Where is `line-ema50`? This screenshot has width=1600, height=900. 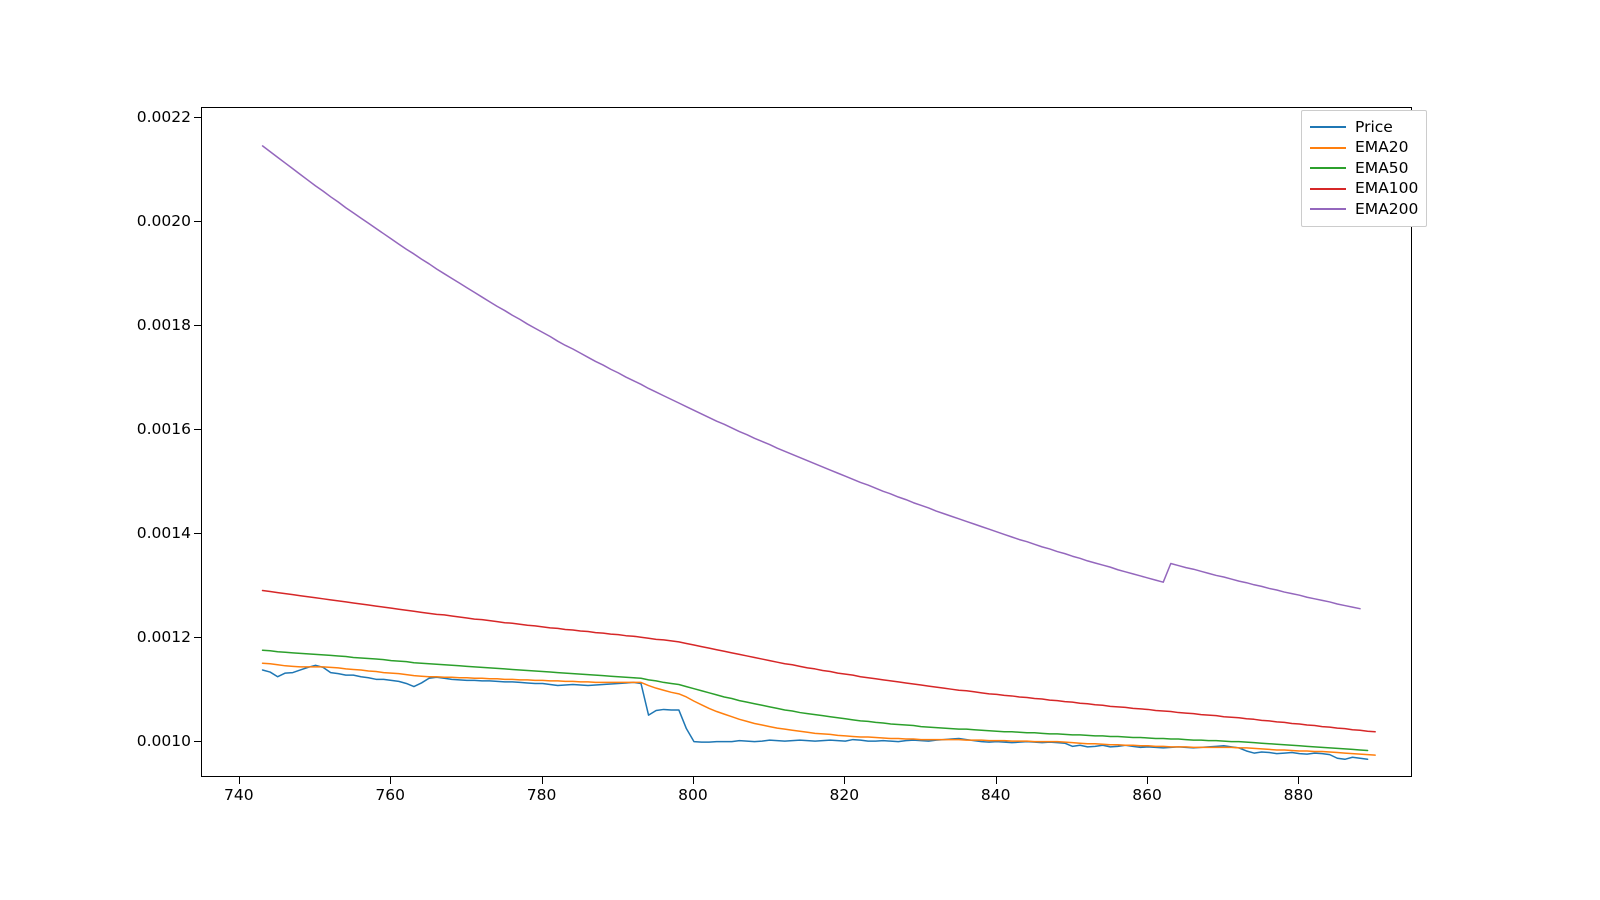
line-ema50 is located at coordinates (815, 700).